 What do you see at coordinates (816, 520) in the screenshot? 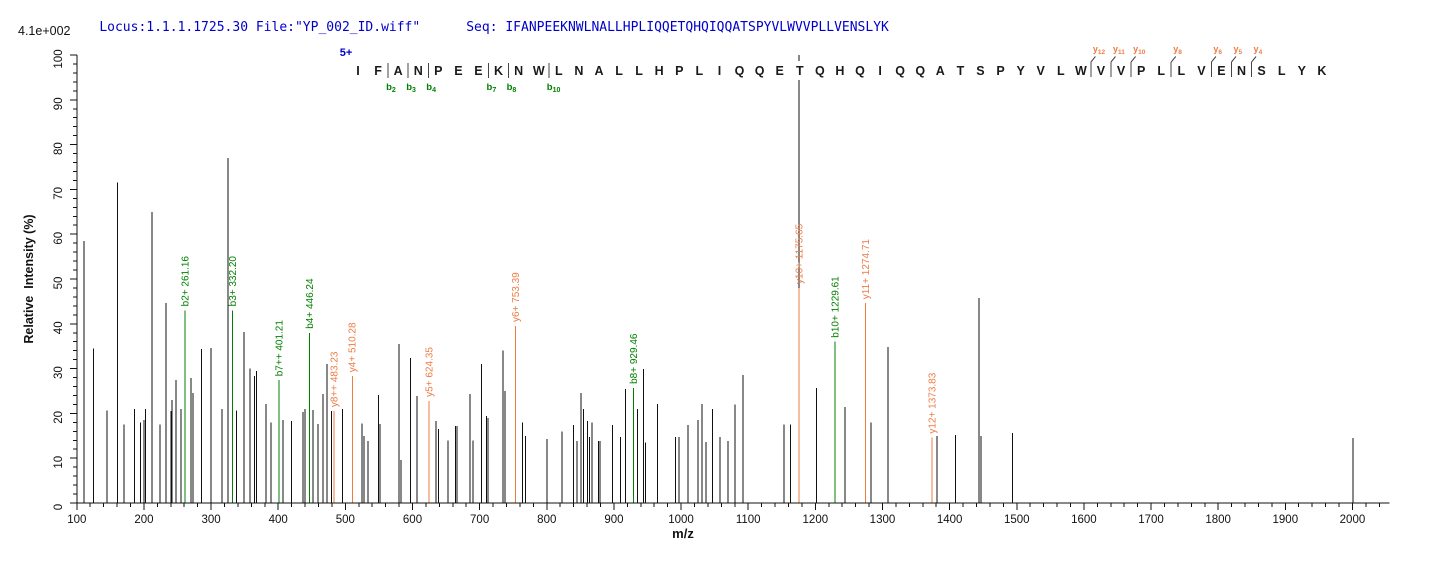
I see `x-tick-label: 1200` at bounding box center [816, 520].